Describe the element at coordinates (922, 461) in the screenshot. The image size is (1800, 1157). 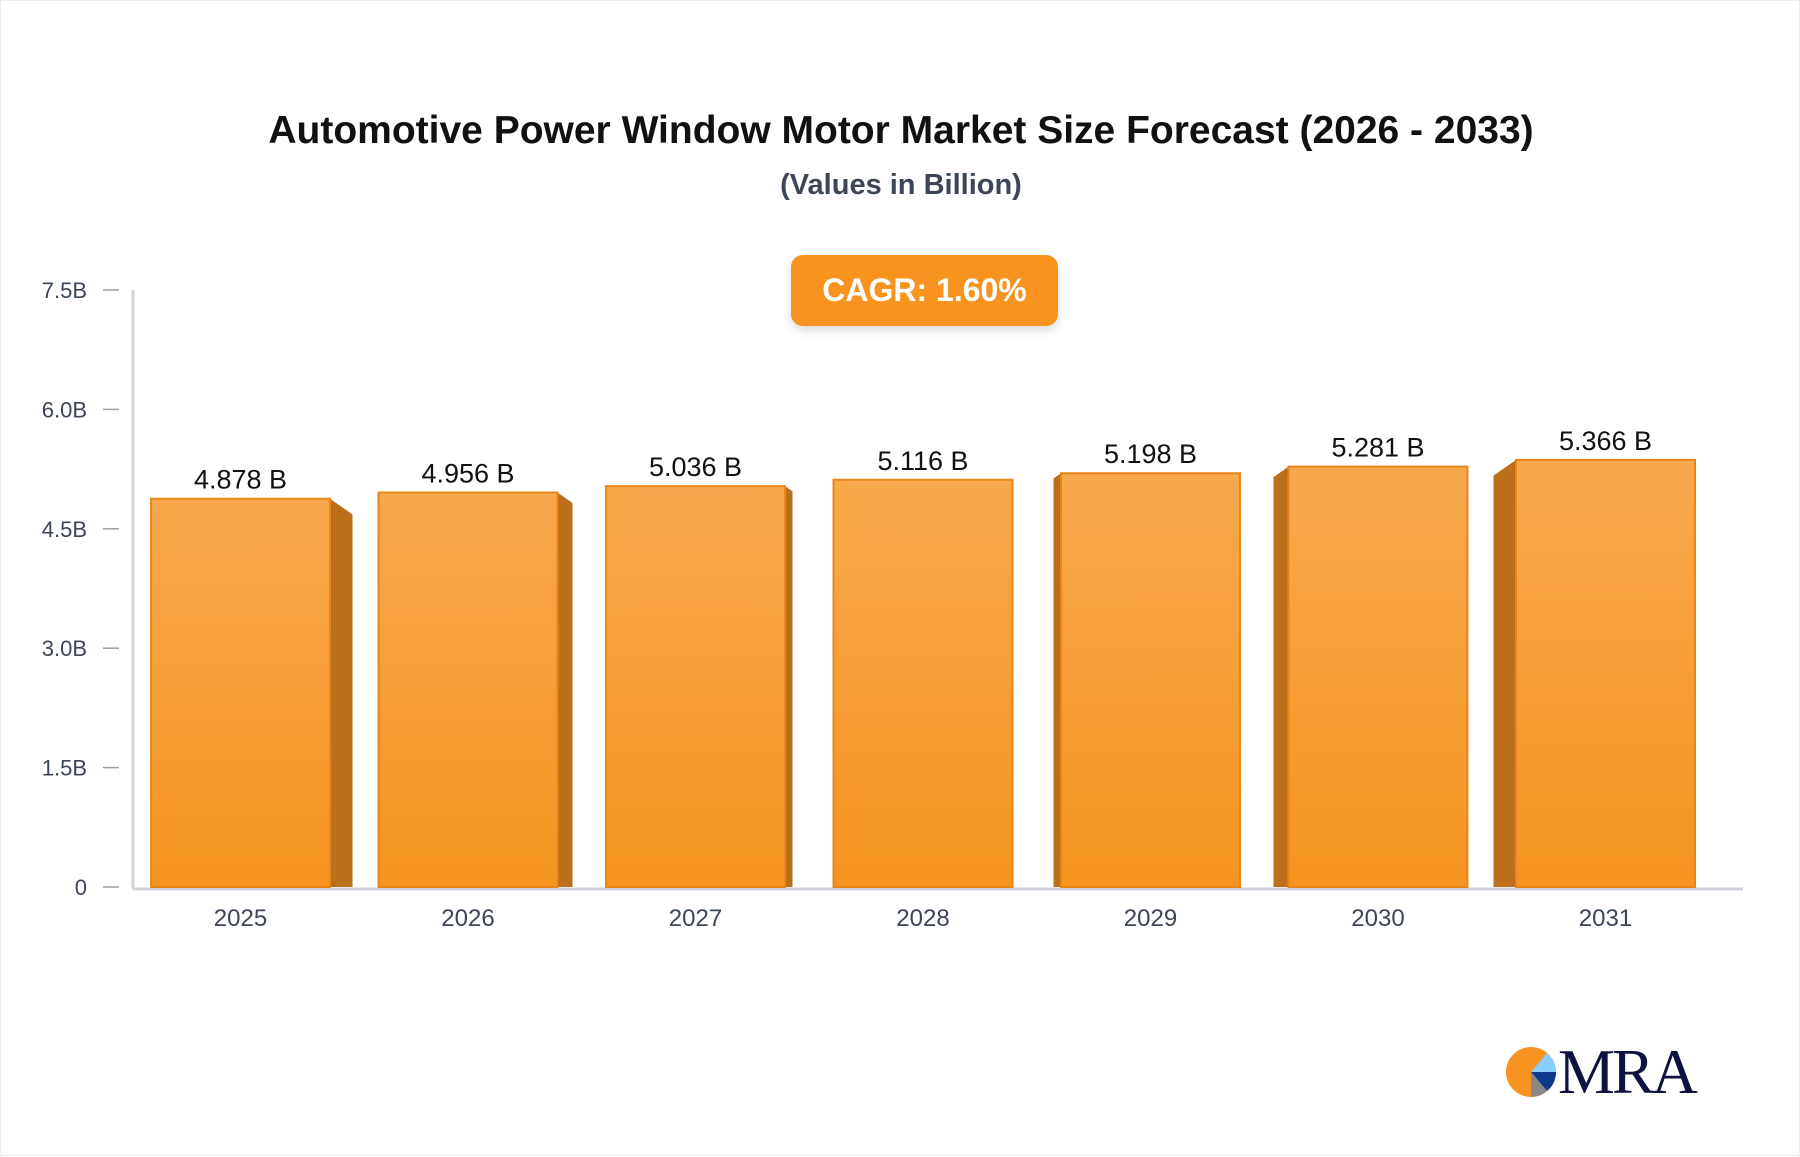
I see `bar-value-label: 5.116 B` at that location.